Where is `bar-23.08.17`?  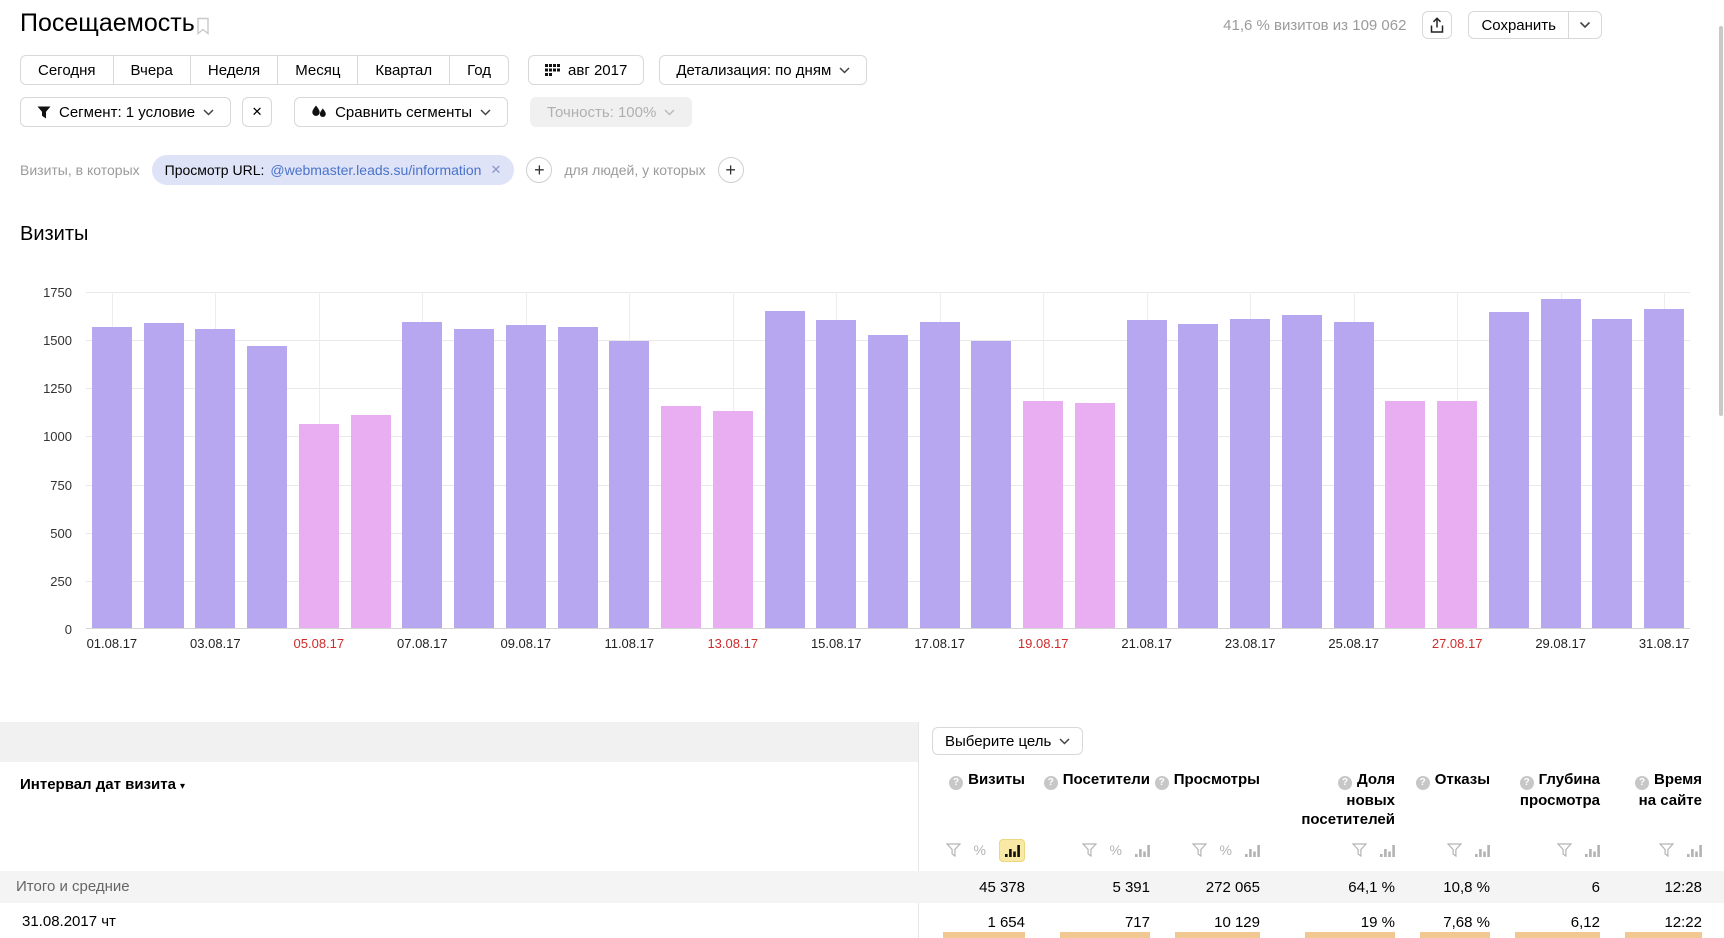
bar-23.08.17 is located at coordinates (1250, 473).